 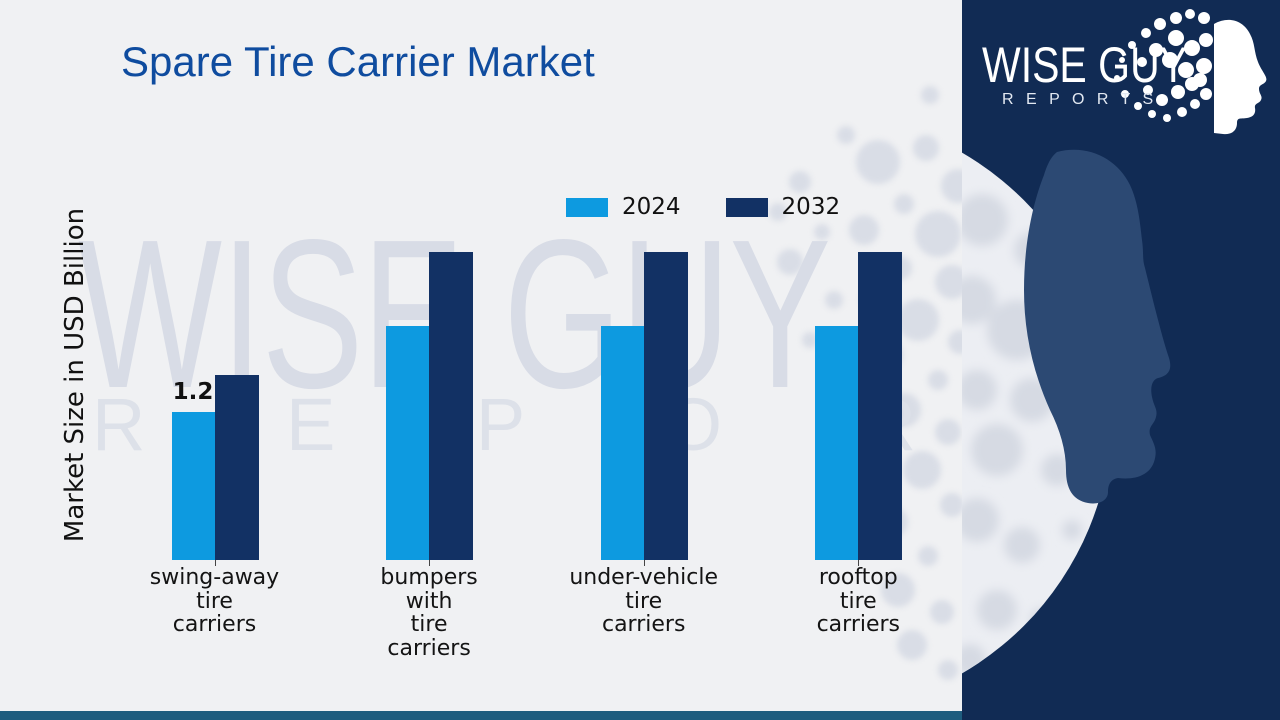 What do you see at coordinates (429, 577) in the screenshot?
I see `category-label-line: bumpers` at bounding box center [429, 577].